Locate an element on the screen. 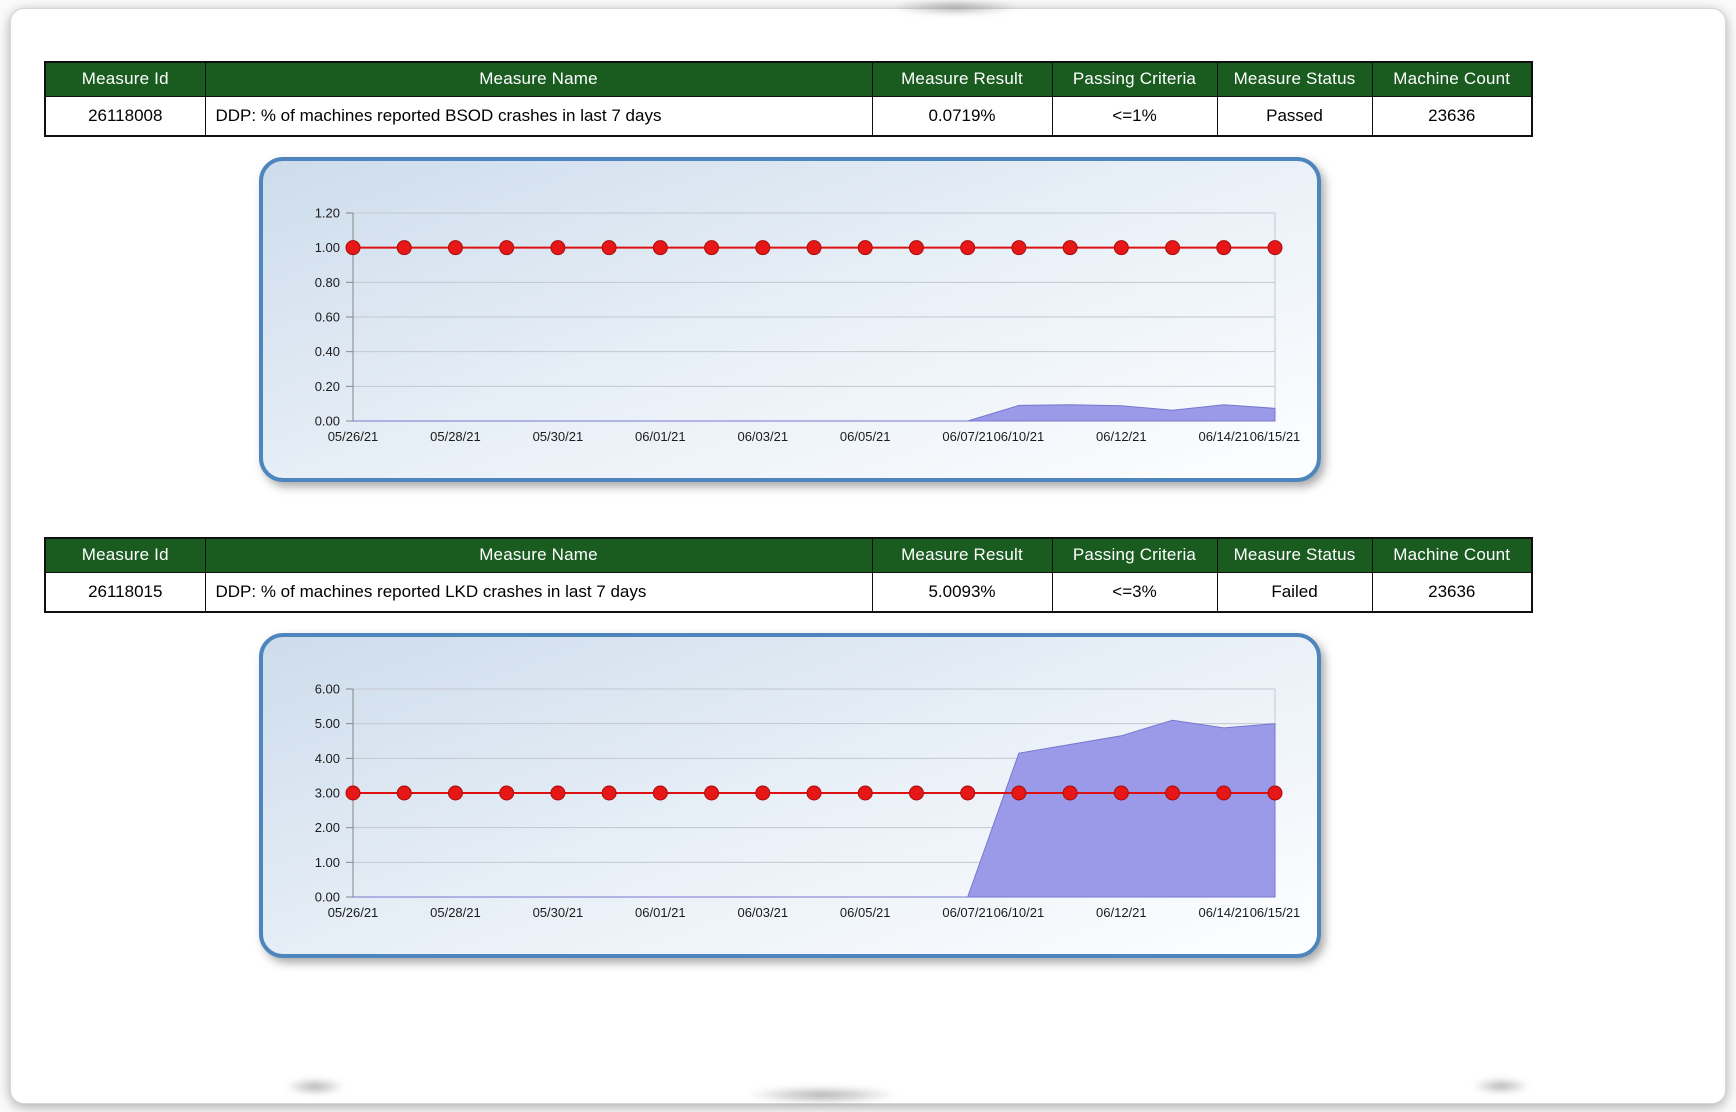 Image resolution: width=1736 pixels, height=1112 pixels. y-axis-label: 4.00 is located at coordinates (327, 758).